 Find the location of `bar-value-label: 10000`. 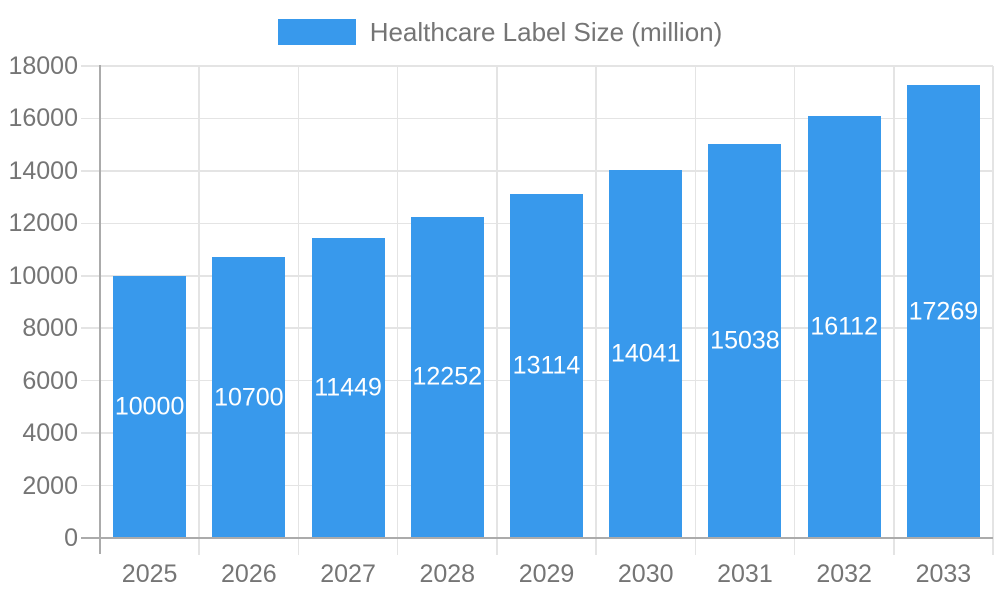

bar-value-label: 10000 is located at coordinates (149, 406).